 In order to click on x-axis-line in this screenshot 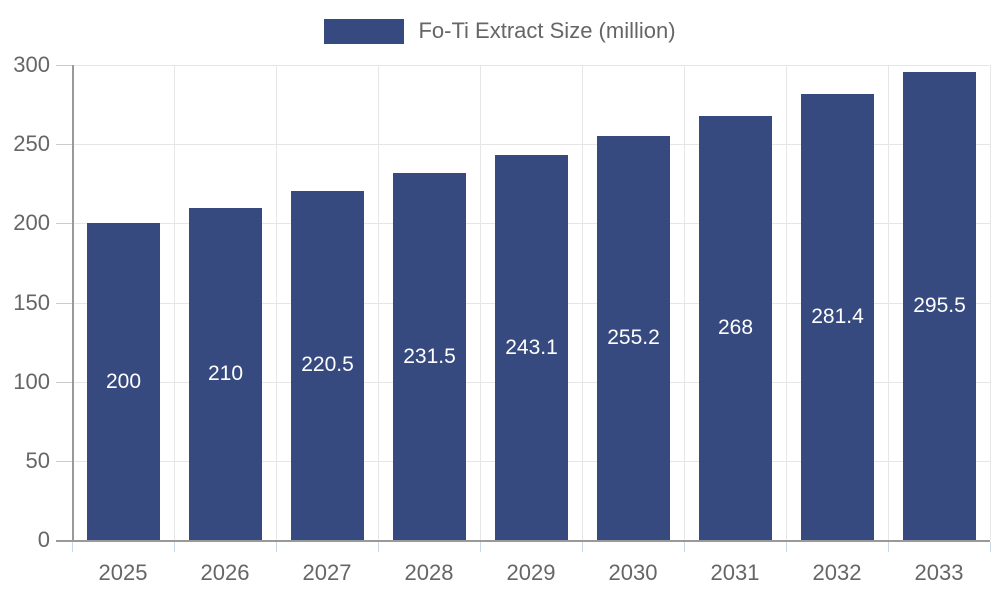, I will do `click(523, 541)`.